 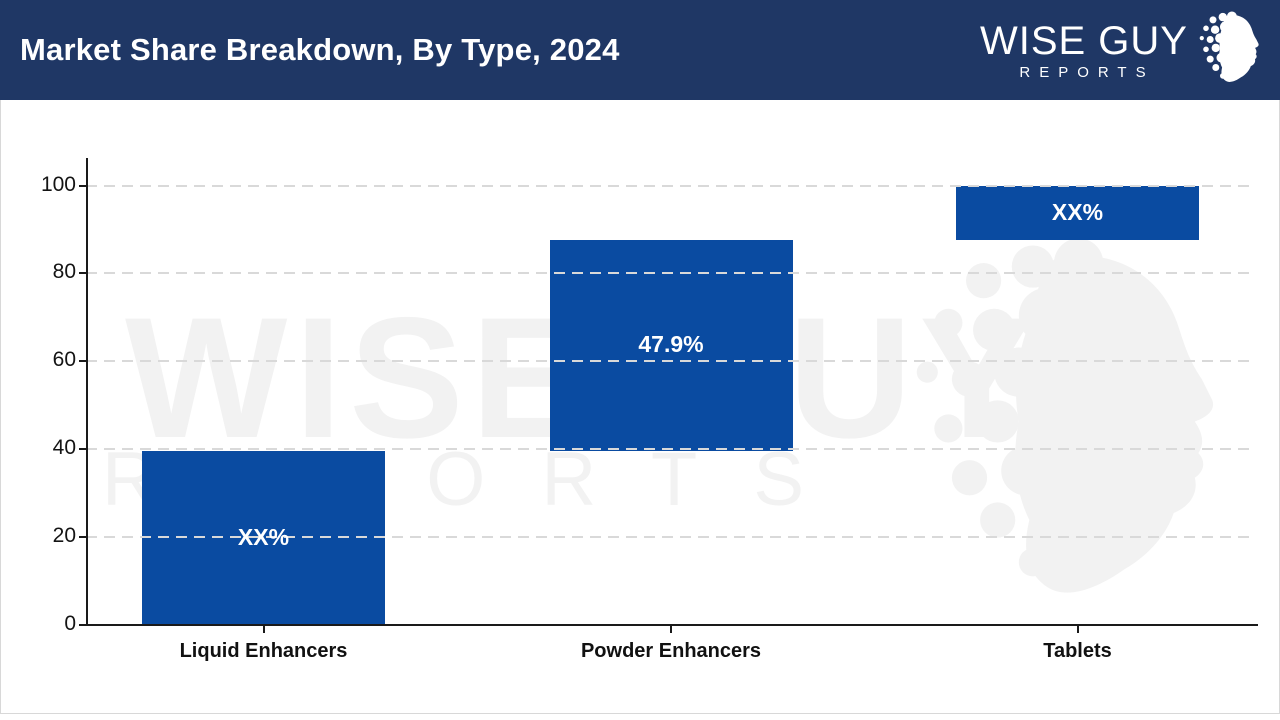 I want to click on head-profile-icon, so click(x=1229, y=46).